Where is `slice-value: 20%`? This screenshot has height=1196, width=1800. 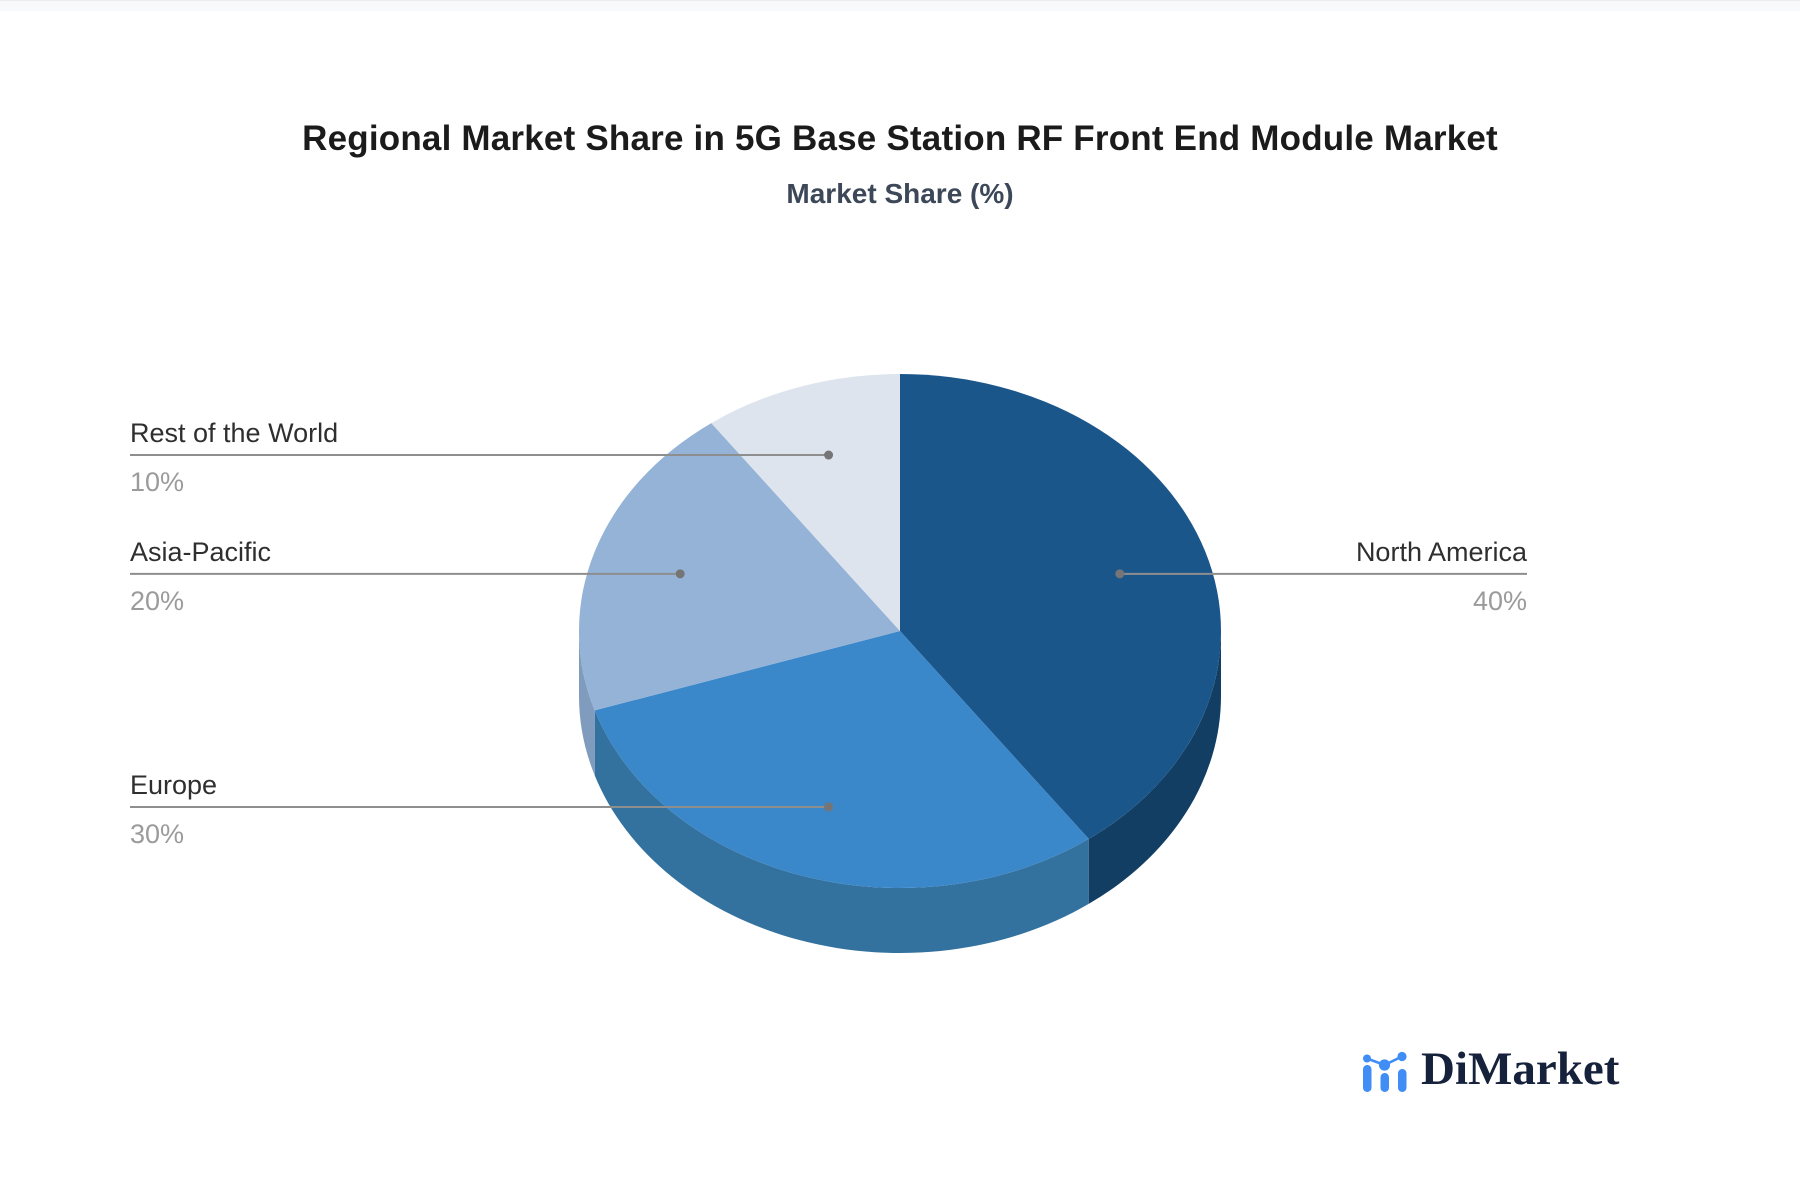 slice-value: 20% is located at coordinates (157, 601).